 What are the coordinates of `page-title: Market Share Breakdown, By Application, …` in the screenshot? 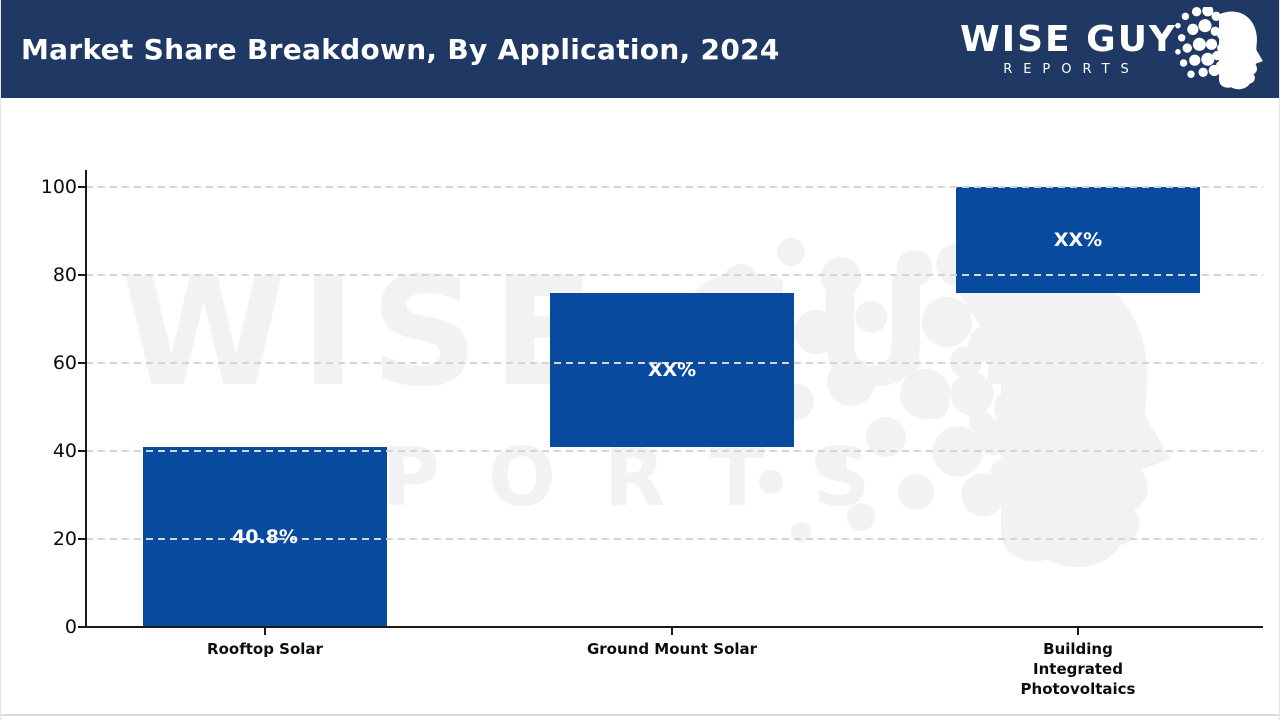 It's located at (400, 49).